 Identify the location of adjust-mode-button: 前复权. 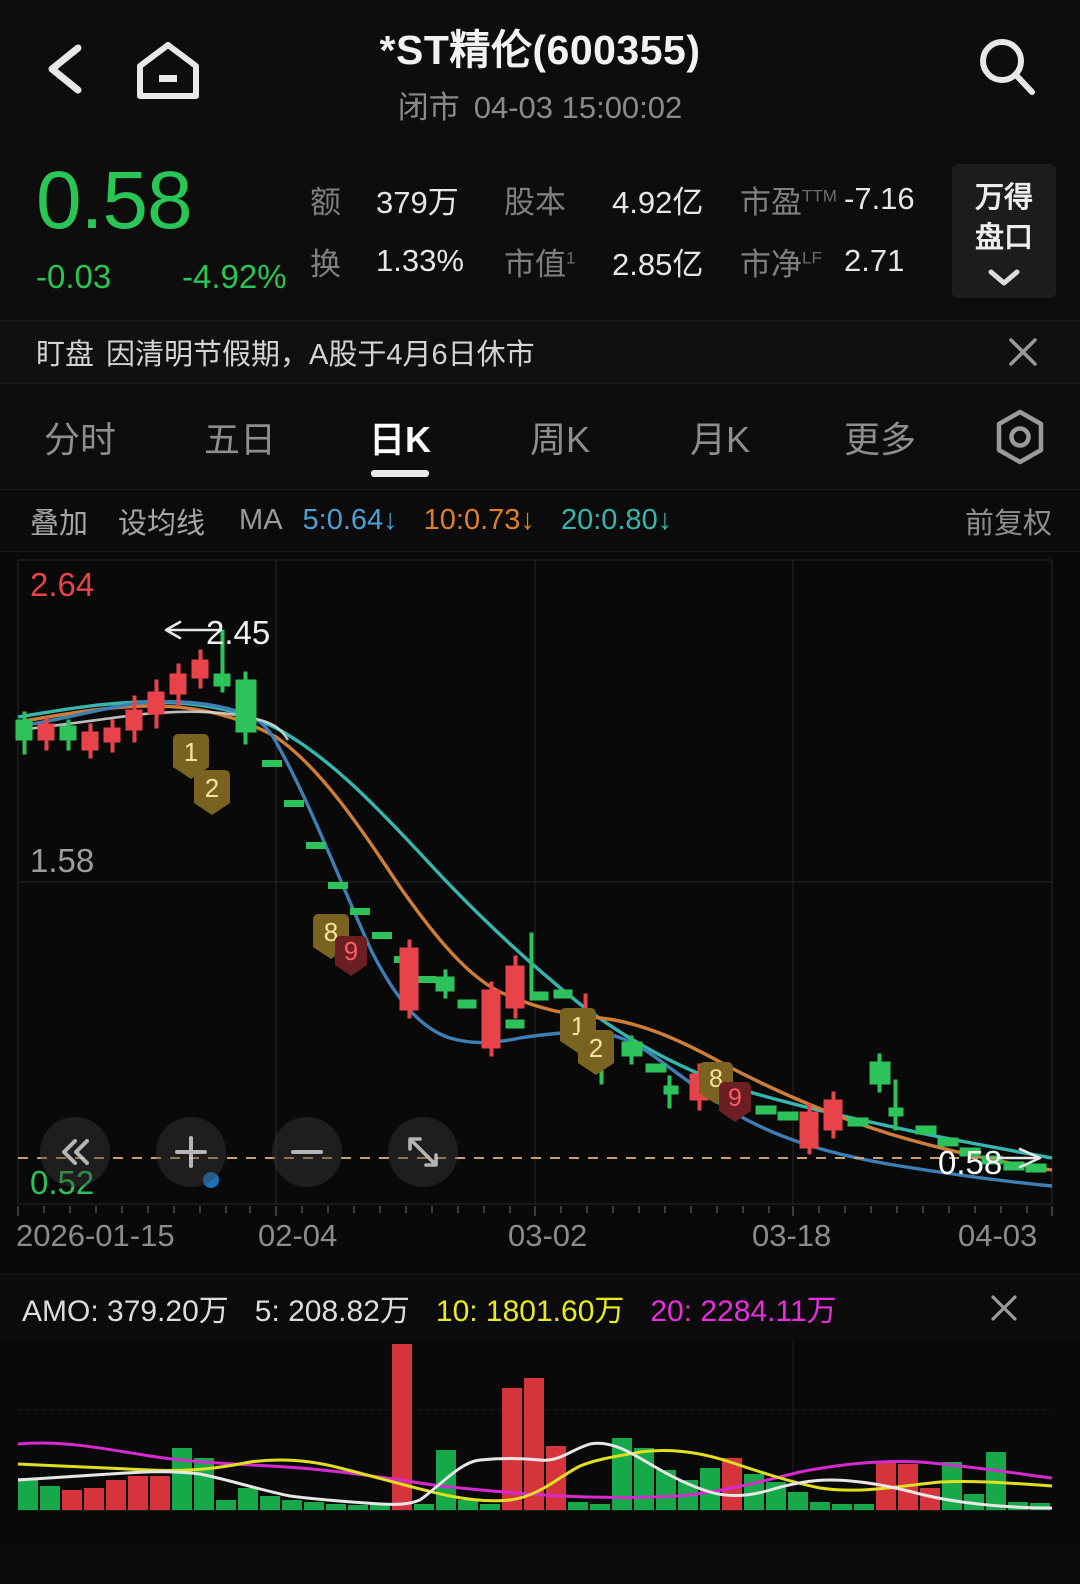
(1008, 523).